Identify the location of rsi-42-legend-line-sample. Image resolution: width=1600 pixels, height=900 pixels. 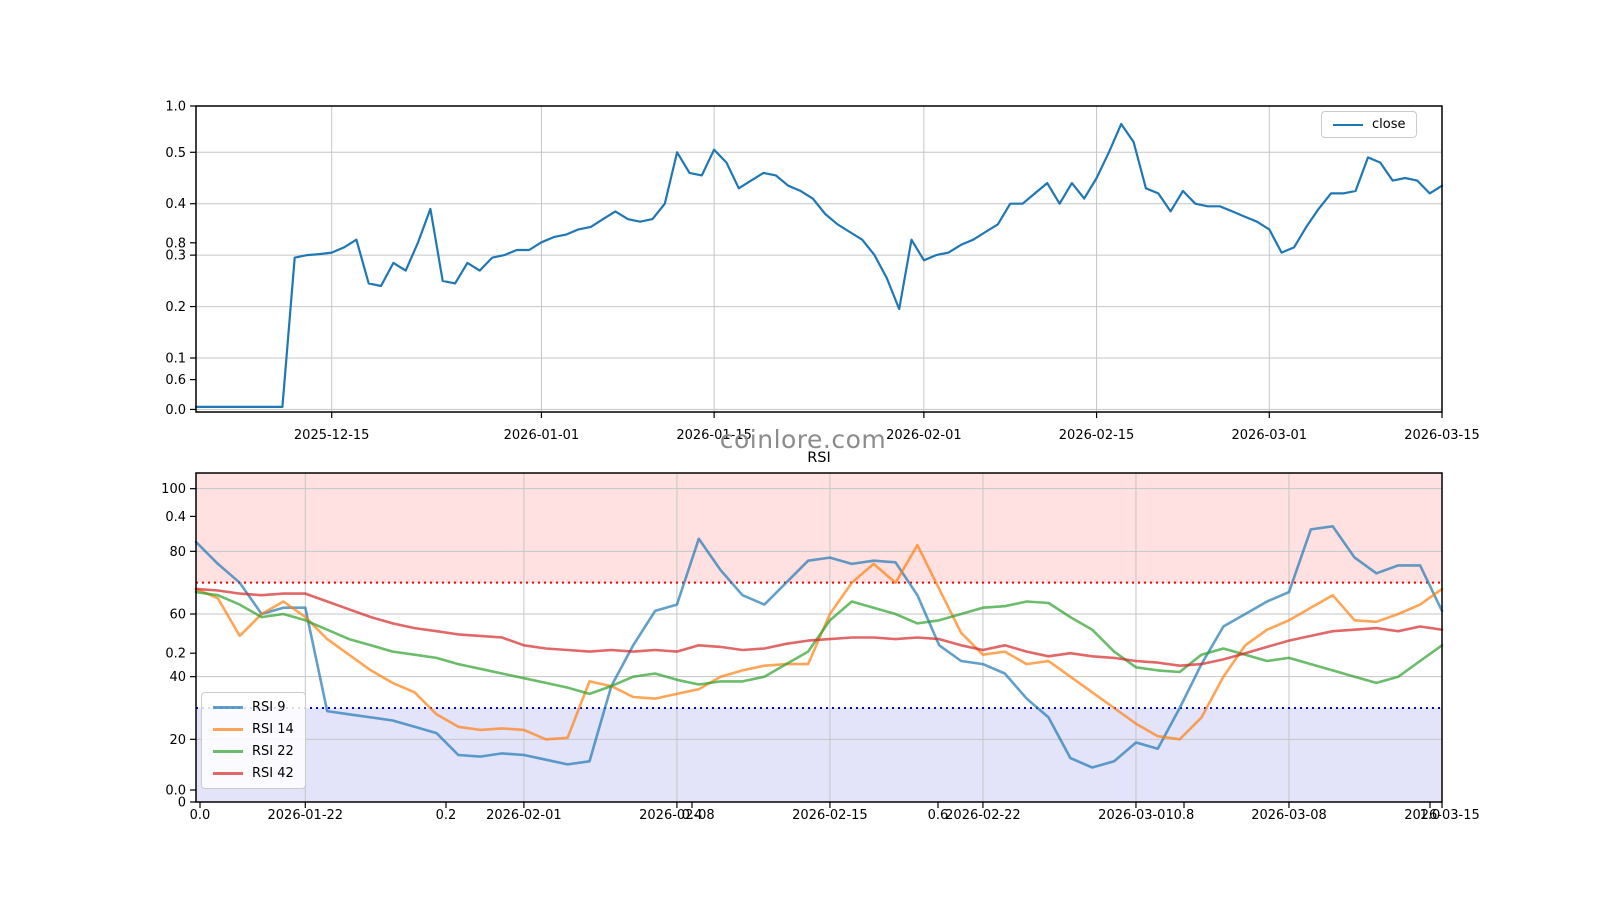
(228, 773).